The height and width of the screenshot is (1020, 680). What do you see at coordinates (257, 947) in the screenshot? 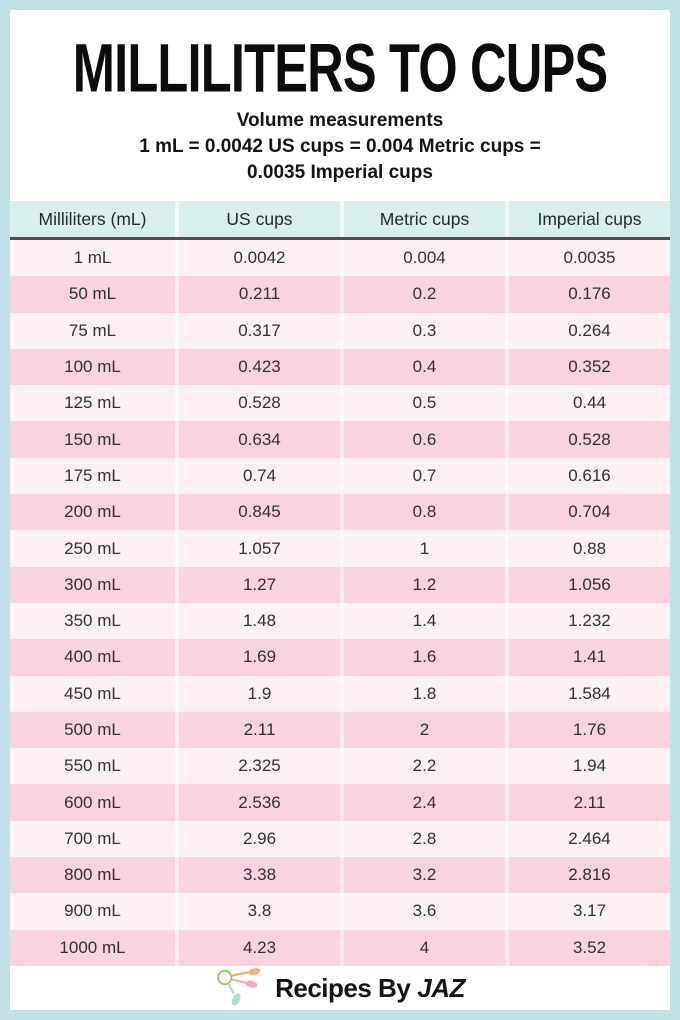
I see `value-cell: 4.23` at bounding box center [257, 947].